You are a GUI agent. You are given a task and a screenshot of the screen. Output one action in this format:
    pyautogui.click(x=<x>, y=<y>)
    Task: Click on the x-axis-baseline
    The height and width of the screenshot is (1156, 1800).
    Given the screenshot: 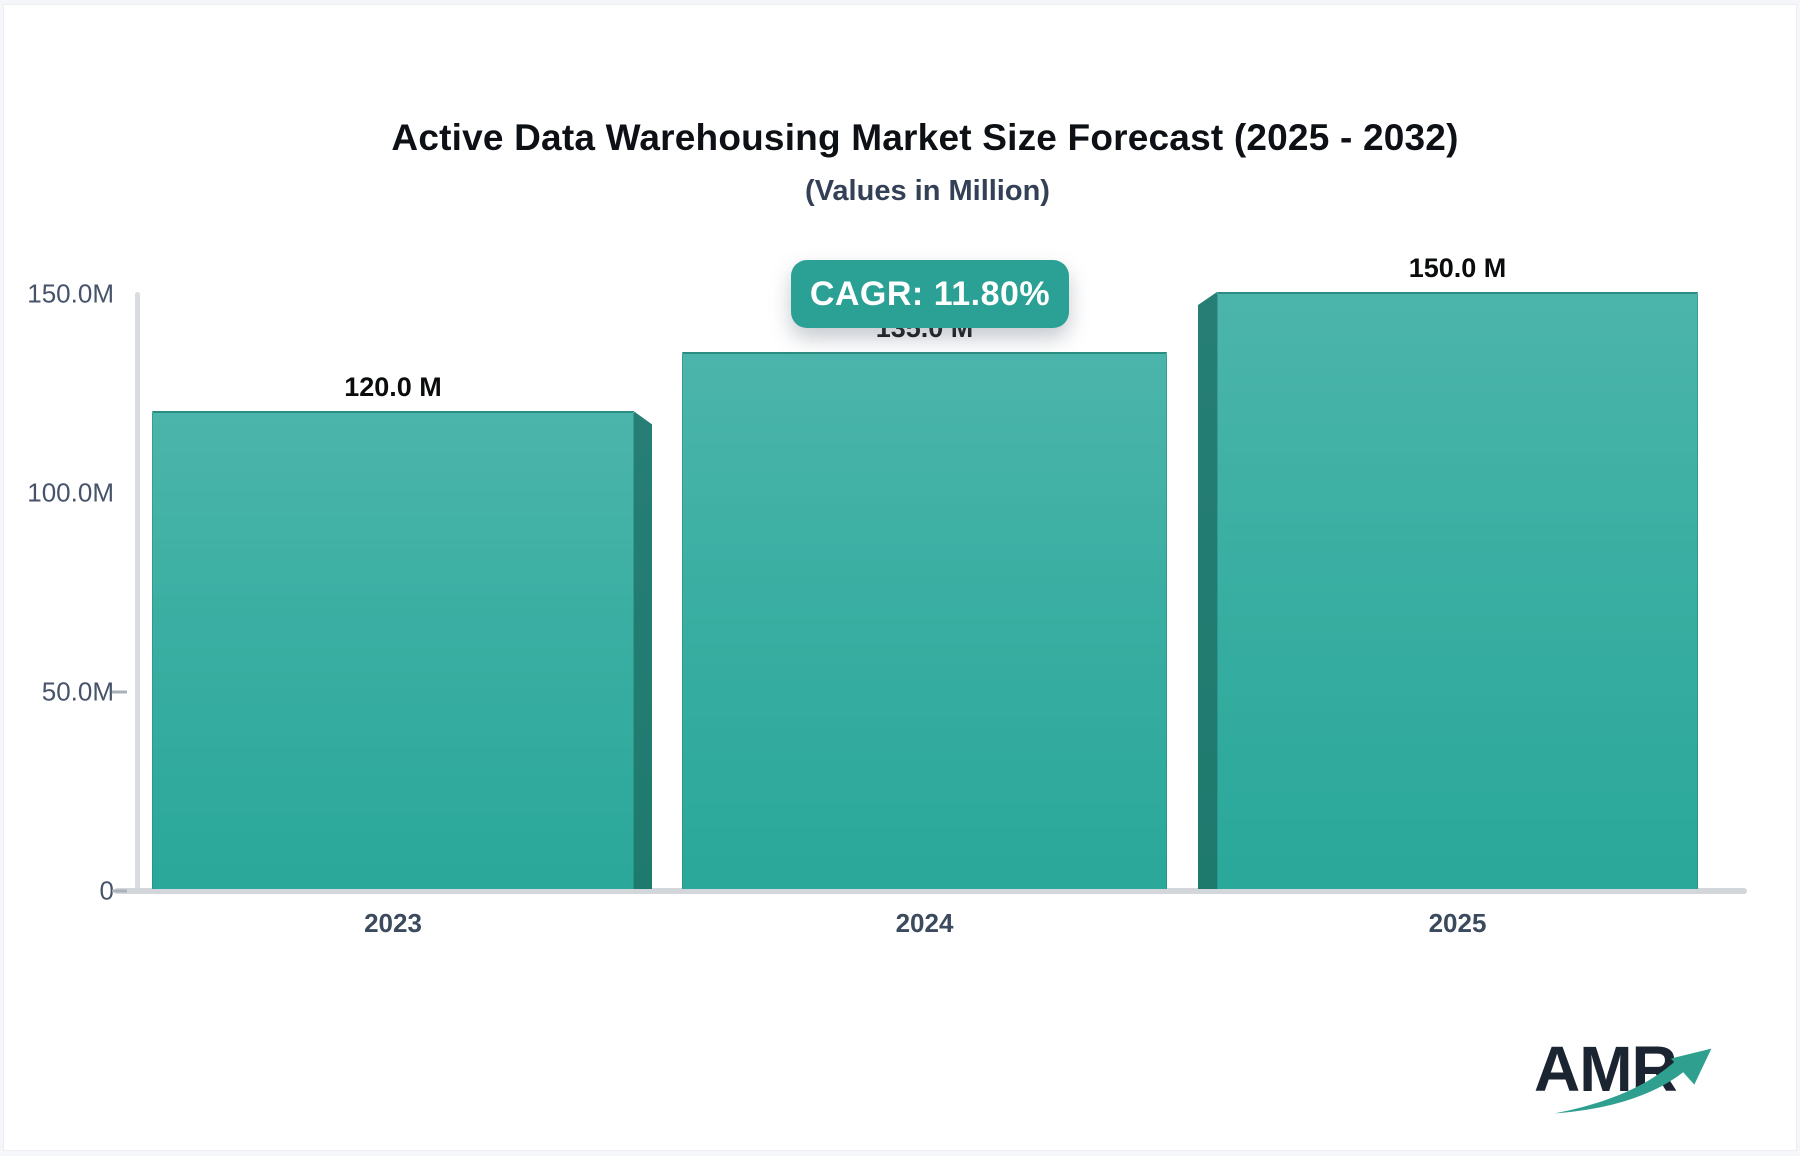 What is the action you would take?
    pyautogui.click(x=930, y=891)
    